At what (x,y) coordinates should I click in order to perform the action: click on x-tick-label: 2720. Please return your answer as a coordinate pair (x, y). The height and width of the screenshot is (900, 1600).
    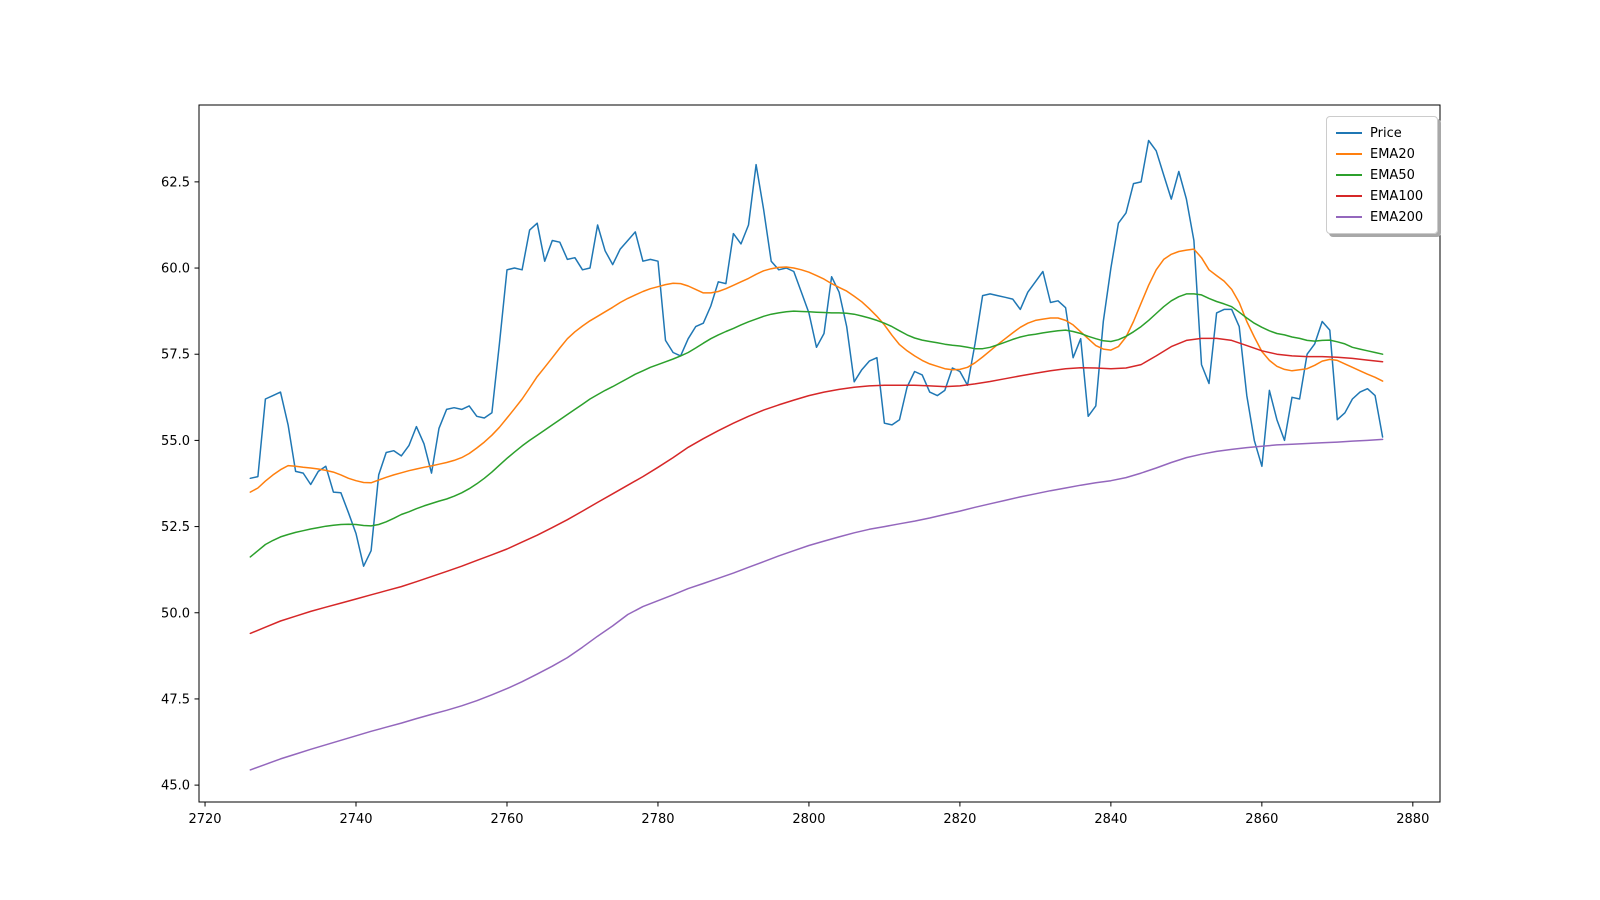
    Looking at the image, I should click on (204, 819).